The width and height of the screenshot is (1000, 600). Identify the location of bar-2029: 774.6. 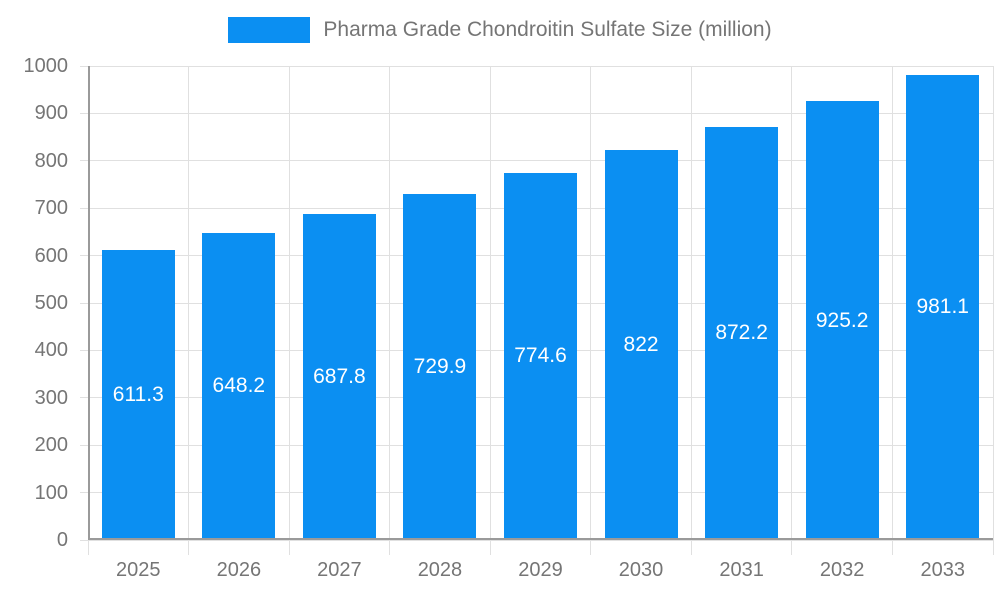
(540, 356).